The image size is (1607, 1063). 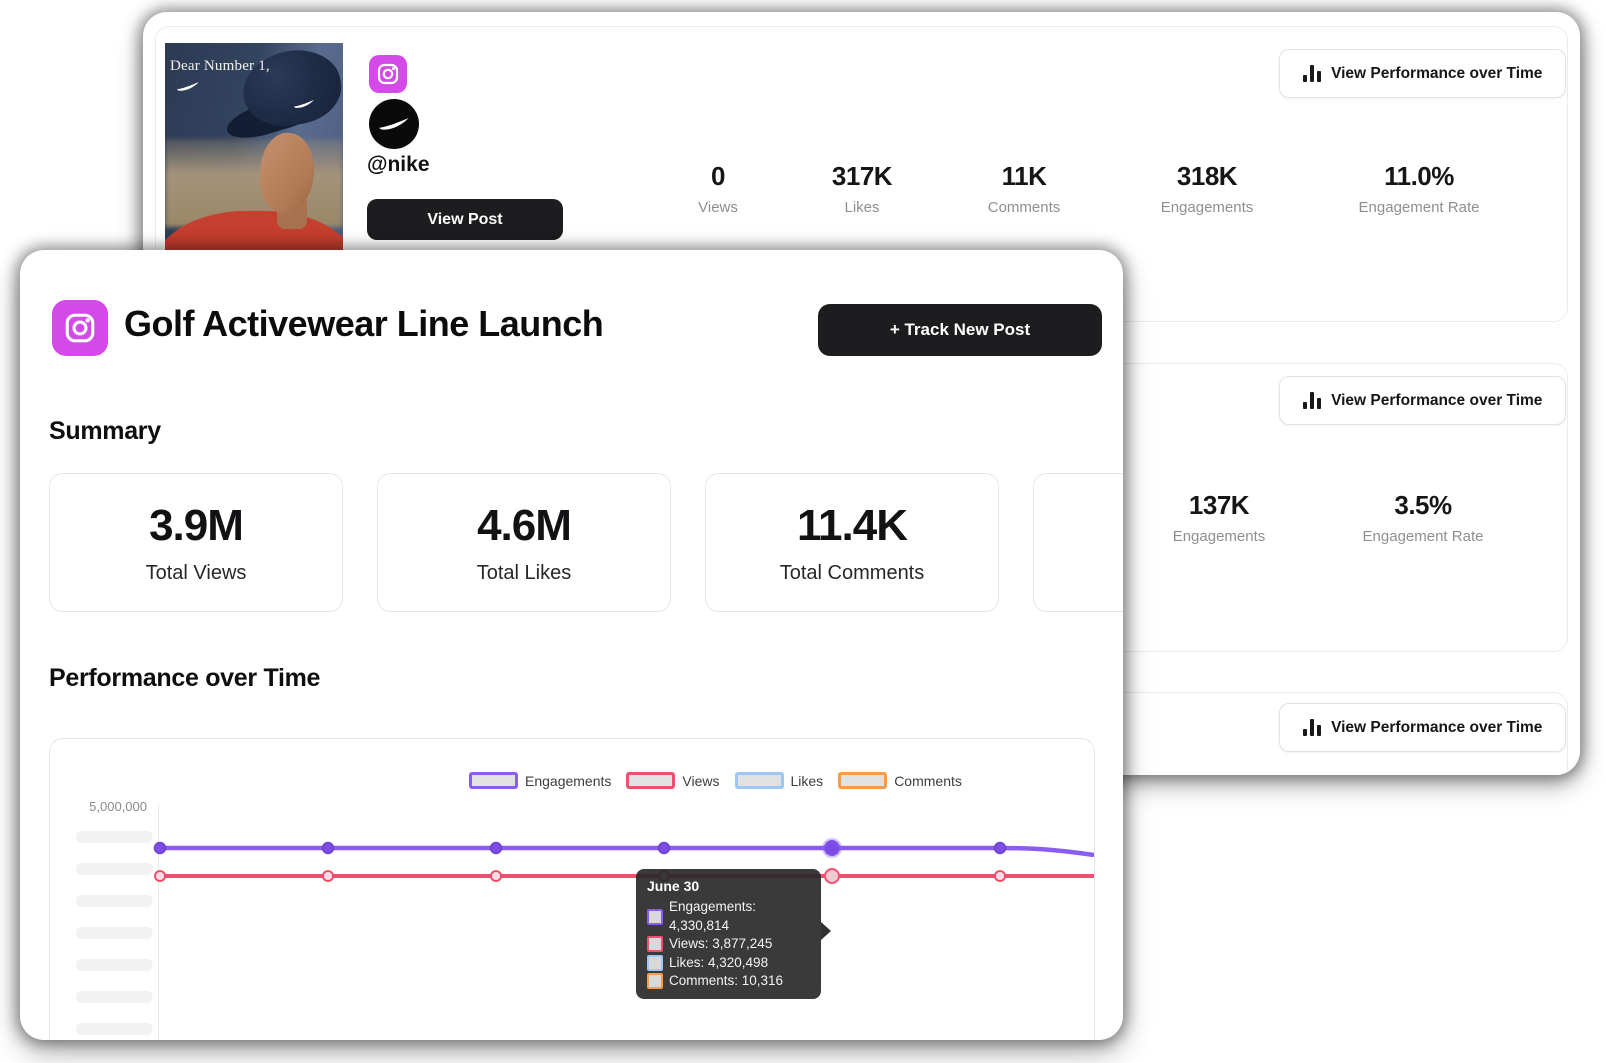 What do you see at coordinates (185, 678) in the screenshot?
I see `performance-heading: Performance over Time` at bounding box center [185, 678].